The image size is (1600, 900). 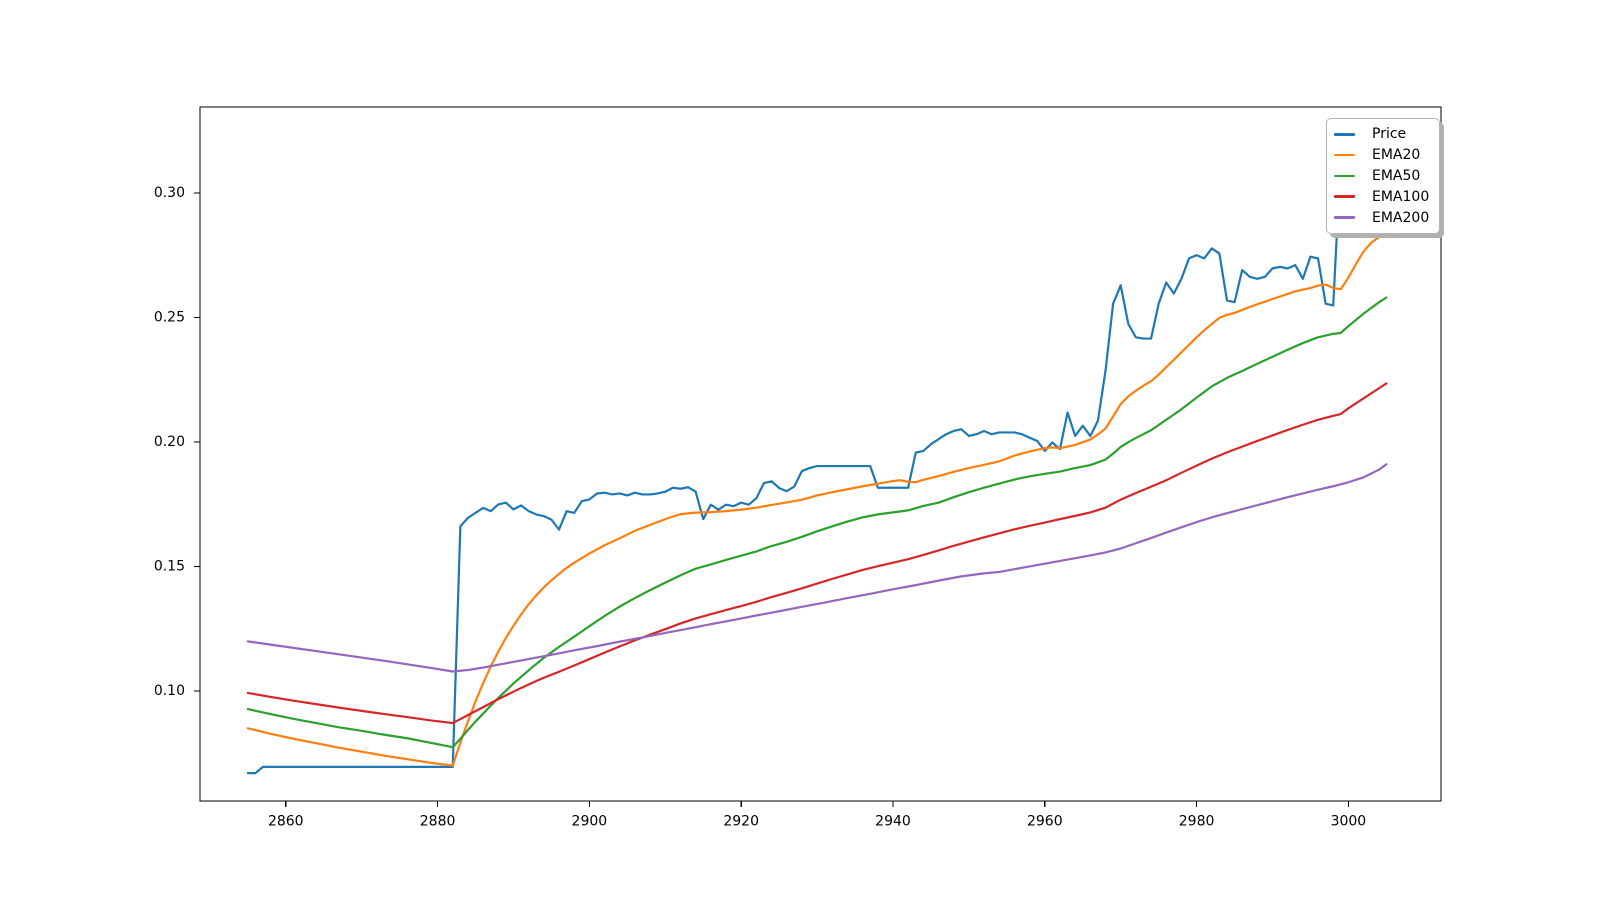 I want to click on legend-label: EMA50, so click(x=1396, y=175).